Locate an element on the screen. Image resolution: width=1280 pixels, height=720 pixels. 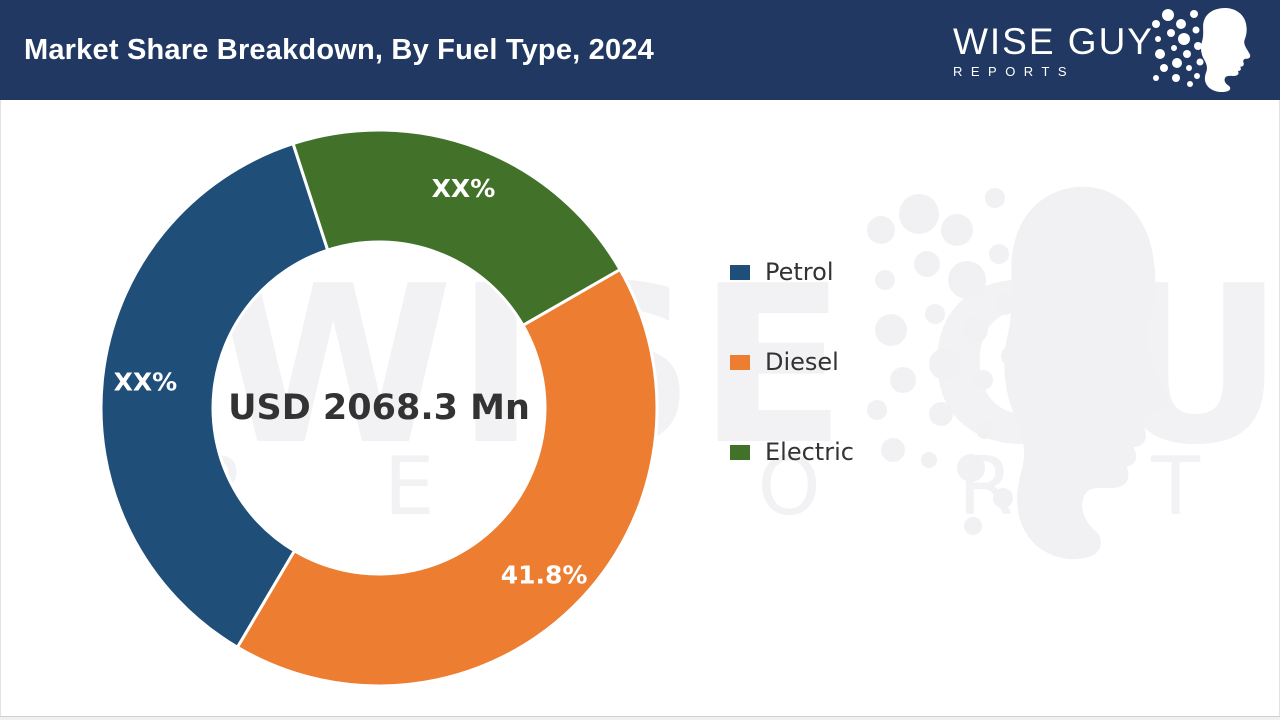
logo-face-icon is located at coordinates (1201, 50).